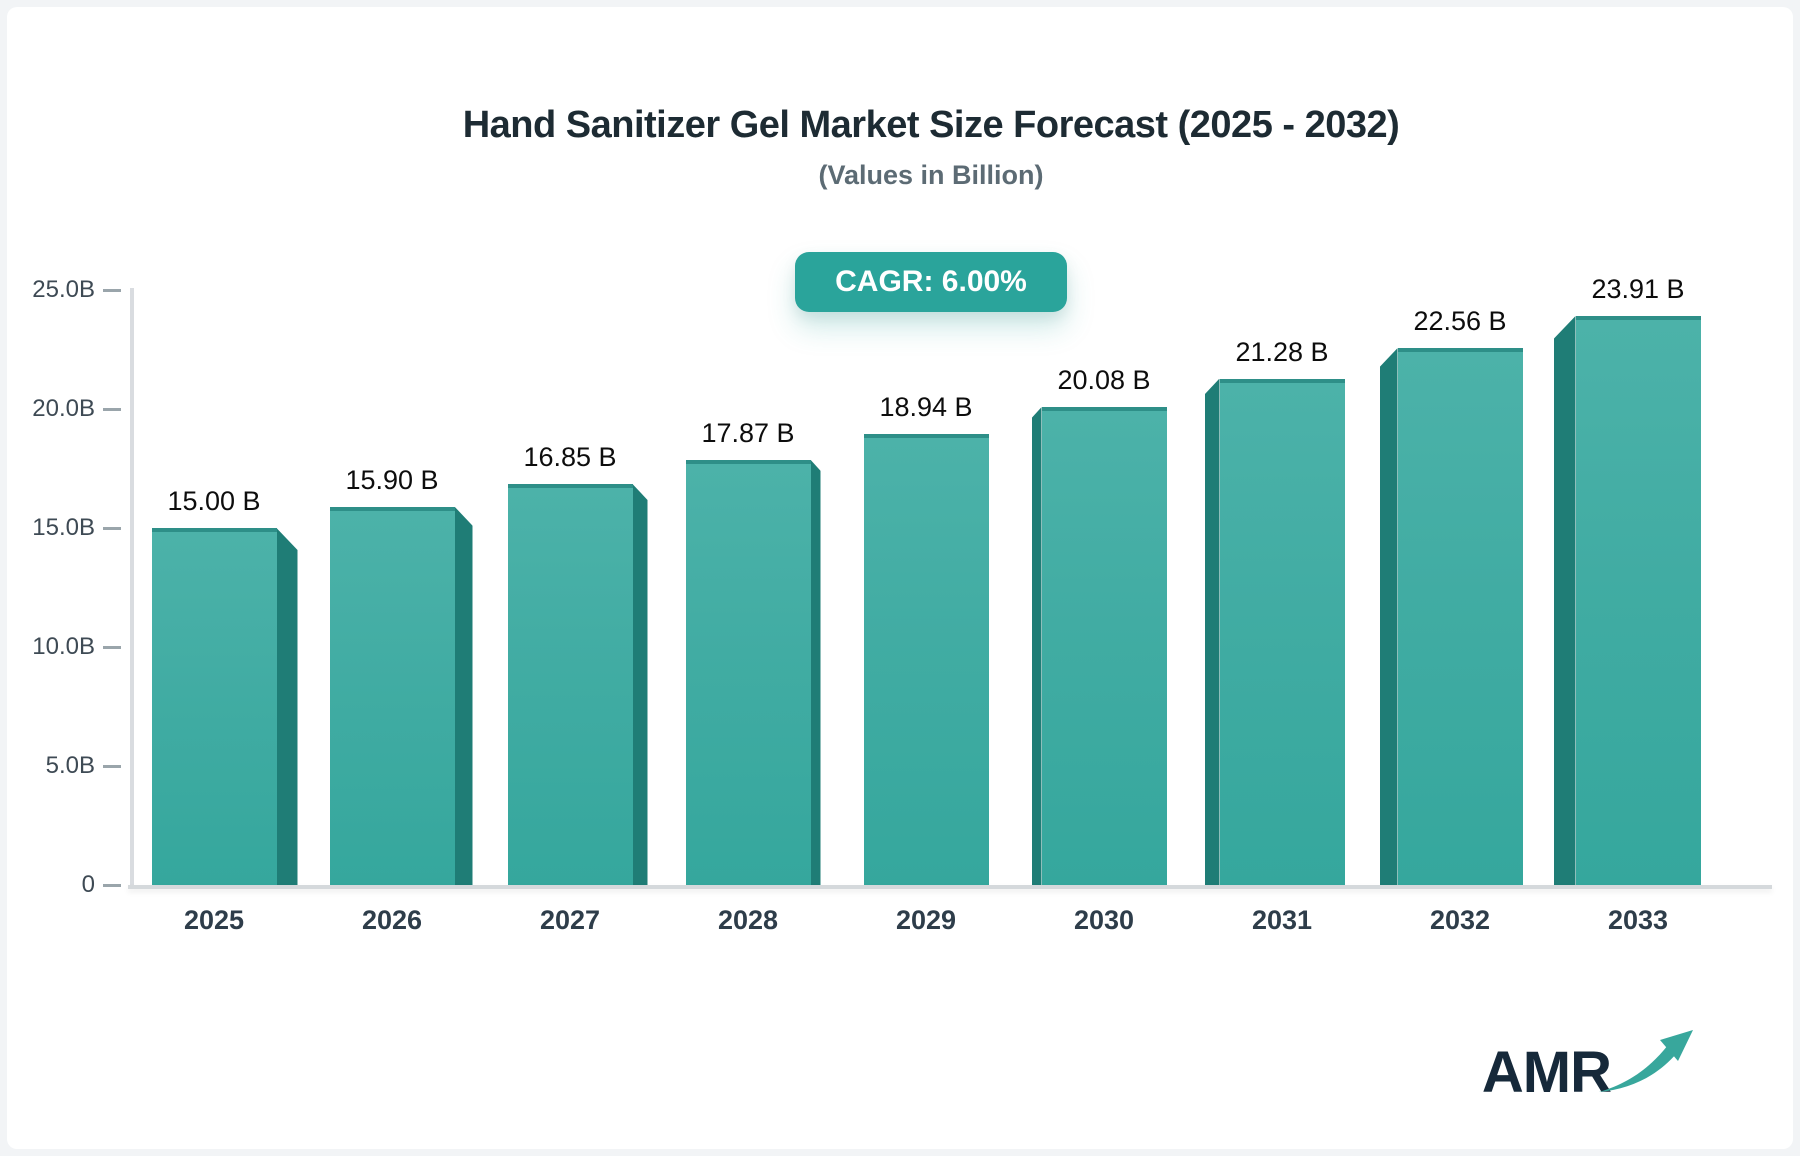 Image resolution: width=1800 pixels, height=1156 pixels. What do you see at coordinates (640, 684) in the screenshot?
I see `bar-side-2027` at bounding box center [640, 684].